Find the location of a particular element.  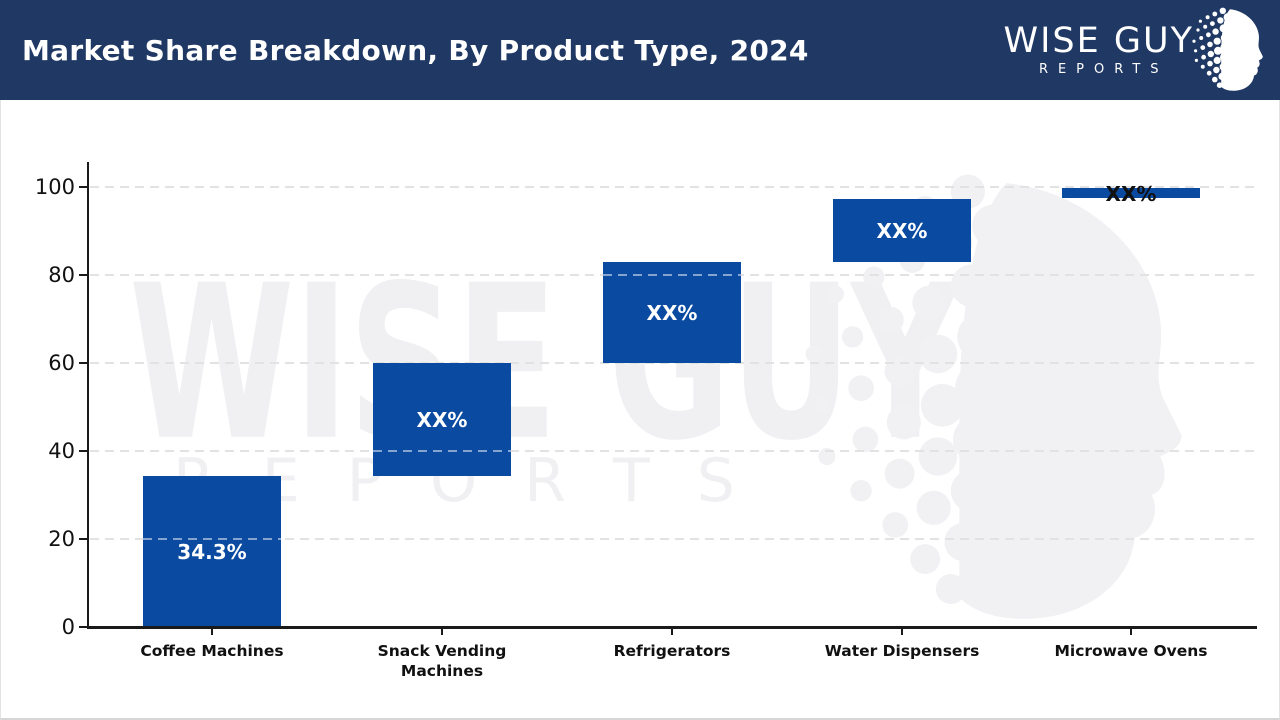

y-tick-label: 60 is located at coordinates (61, 363).